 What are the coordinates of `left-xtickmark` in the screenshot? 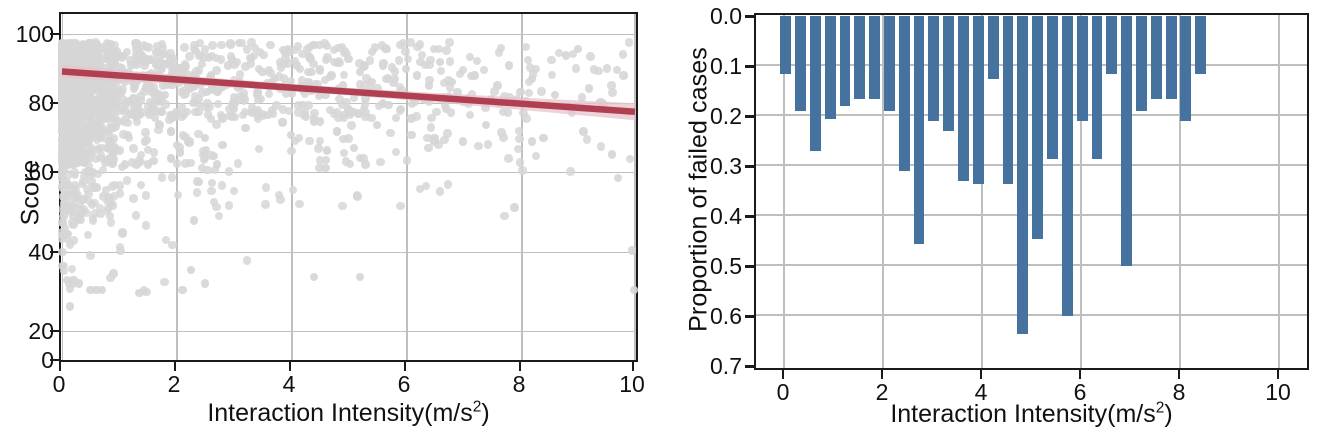 It's located at (59, 366).